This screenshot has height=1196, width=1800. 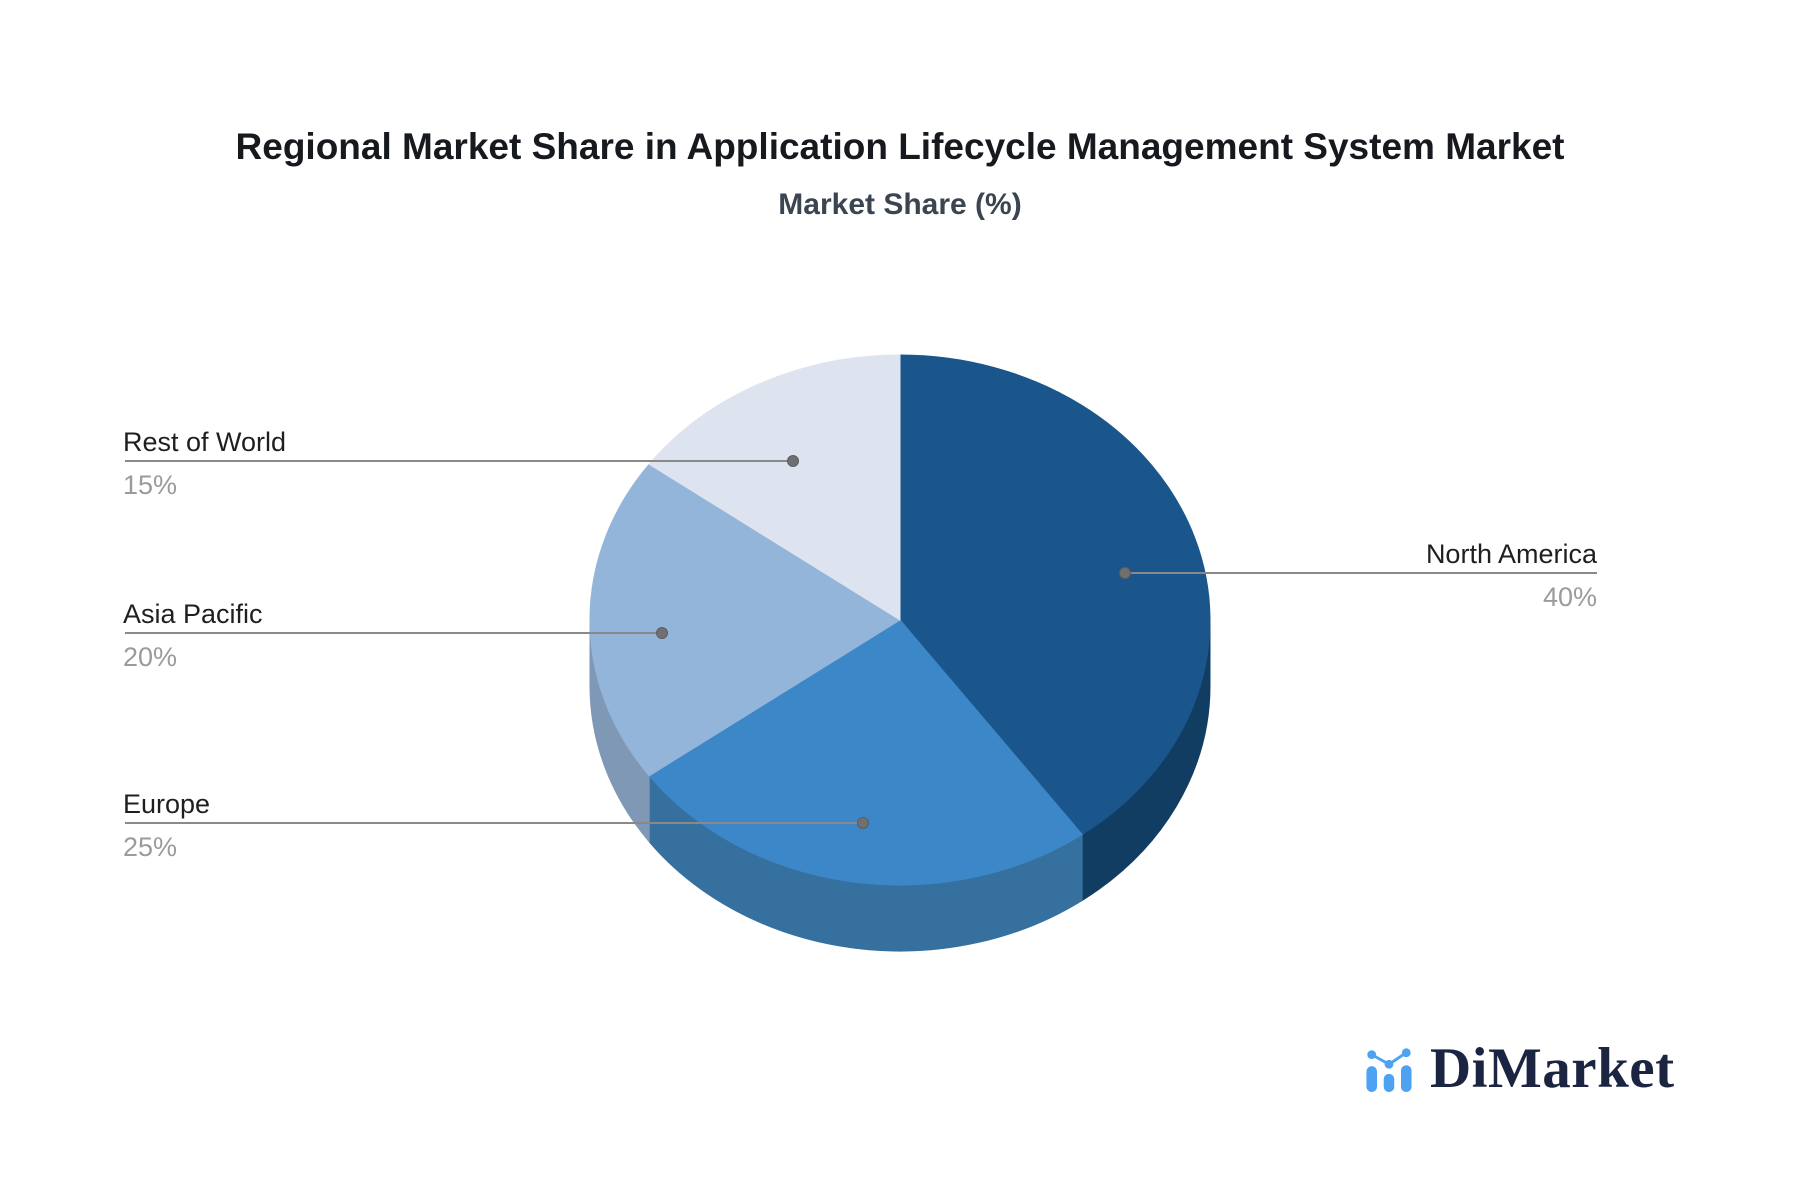 What do you see at coordinates (793, 461) in the screenshot?
I see `leader-dot-rest-of-world` at bounding box center [793, 461].